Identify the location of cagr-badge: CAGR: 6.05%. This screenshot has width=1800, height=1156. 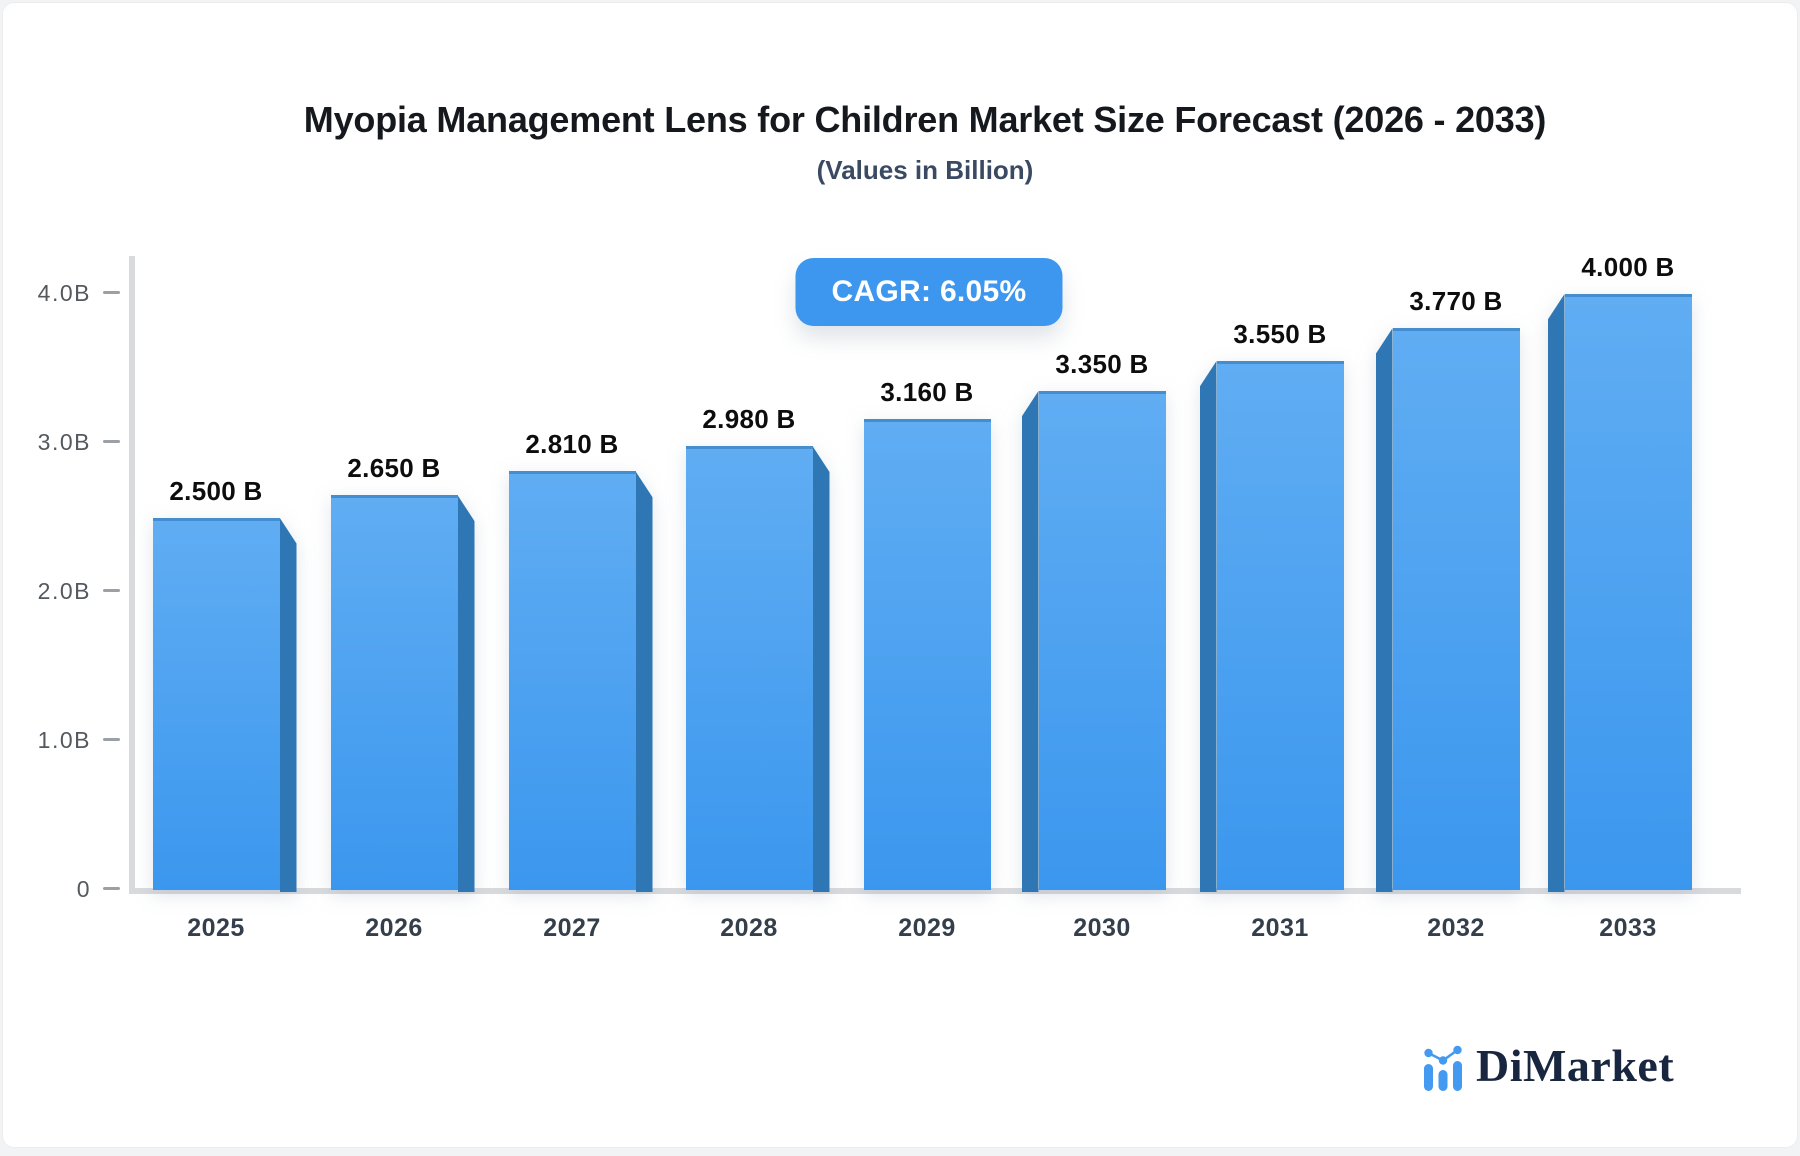
(929, 292).